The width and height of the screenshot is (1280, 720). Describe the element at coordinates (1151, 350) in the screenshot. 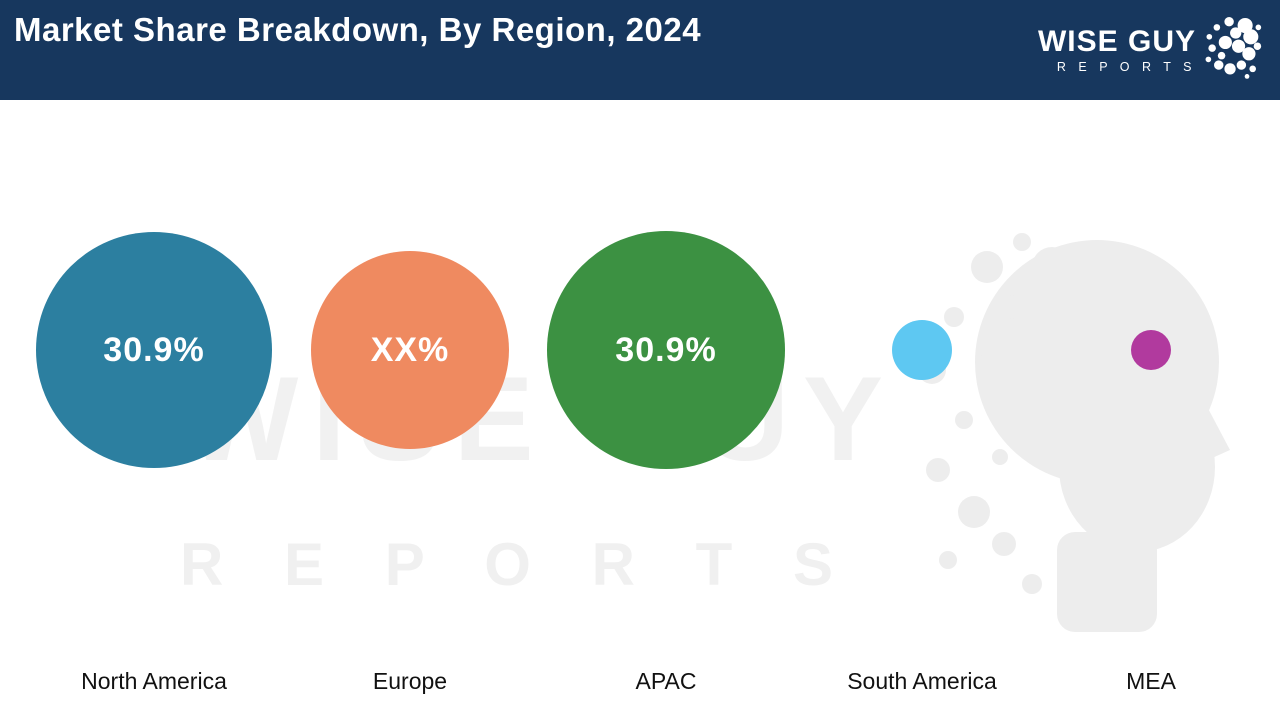

I see `bubble-mea` at that location.